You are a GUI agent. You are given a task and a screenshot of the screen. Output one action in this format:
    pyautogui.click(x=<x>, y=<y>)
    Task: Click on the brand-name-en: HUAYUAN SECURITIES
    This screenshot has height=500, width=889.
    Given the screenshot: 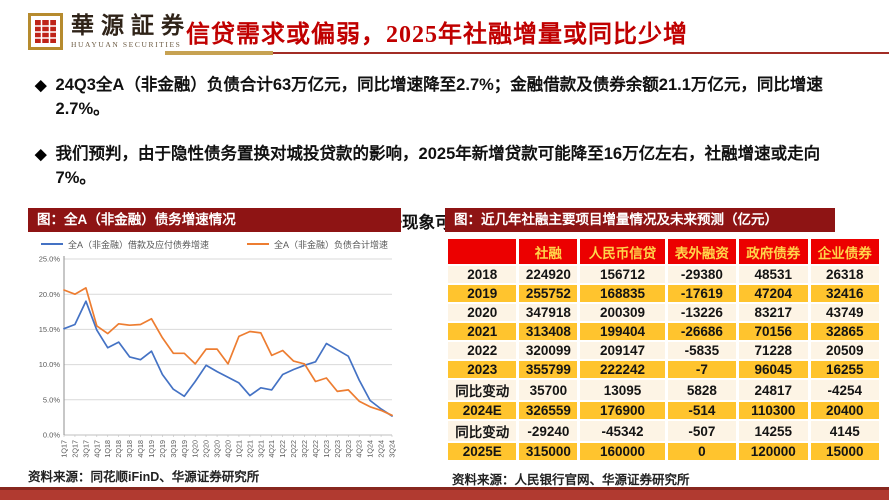 What is the action you would take?
    pyautogui.click(x=126, y=45)
    